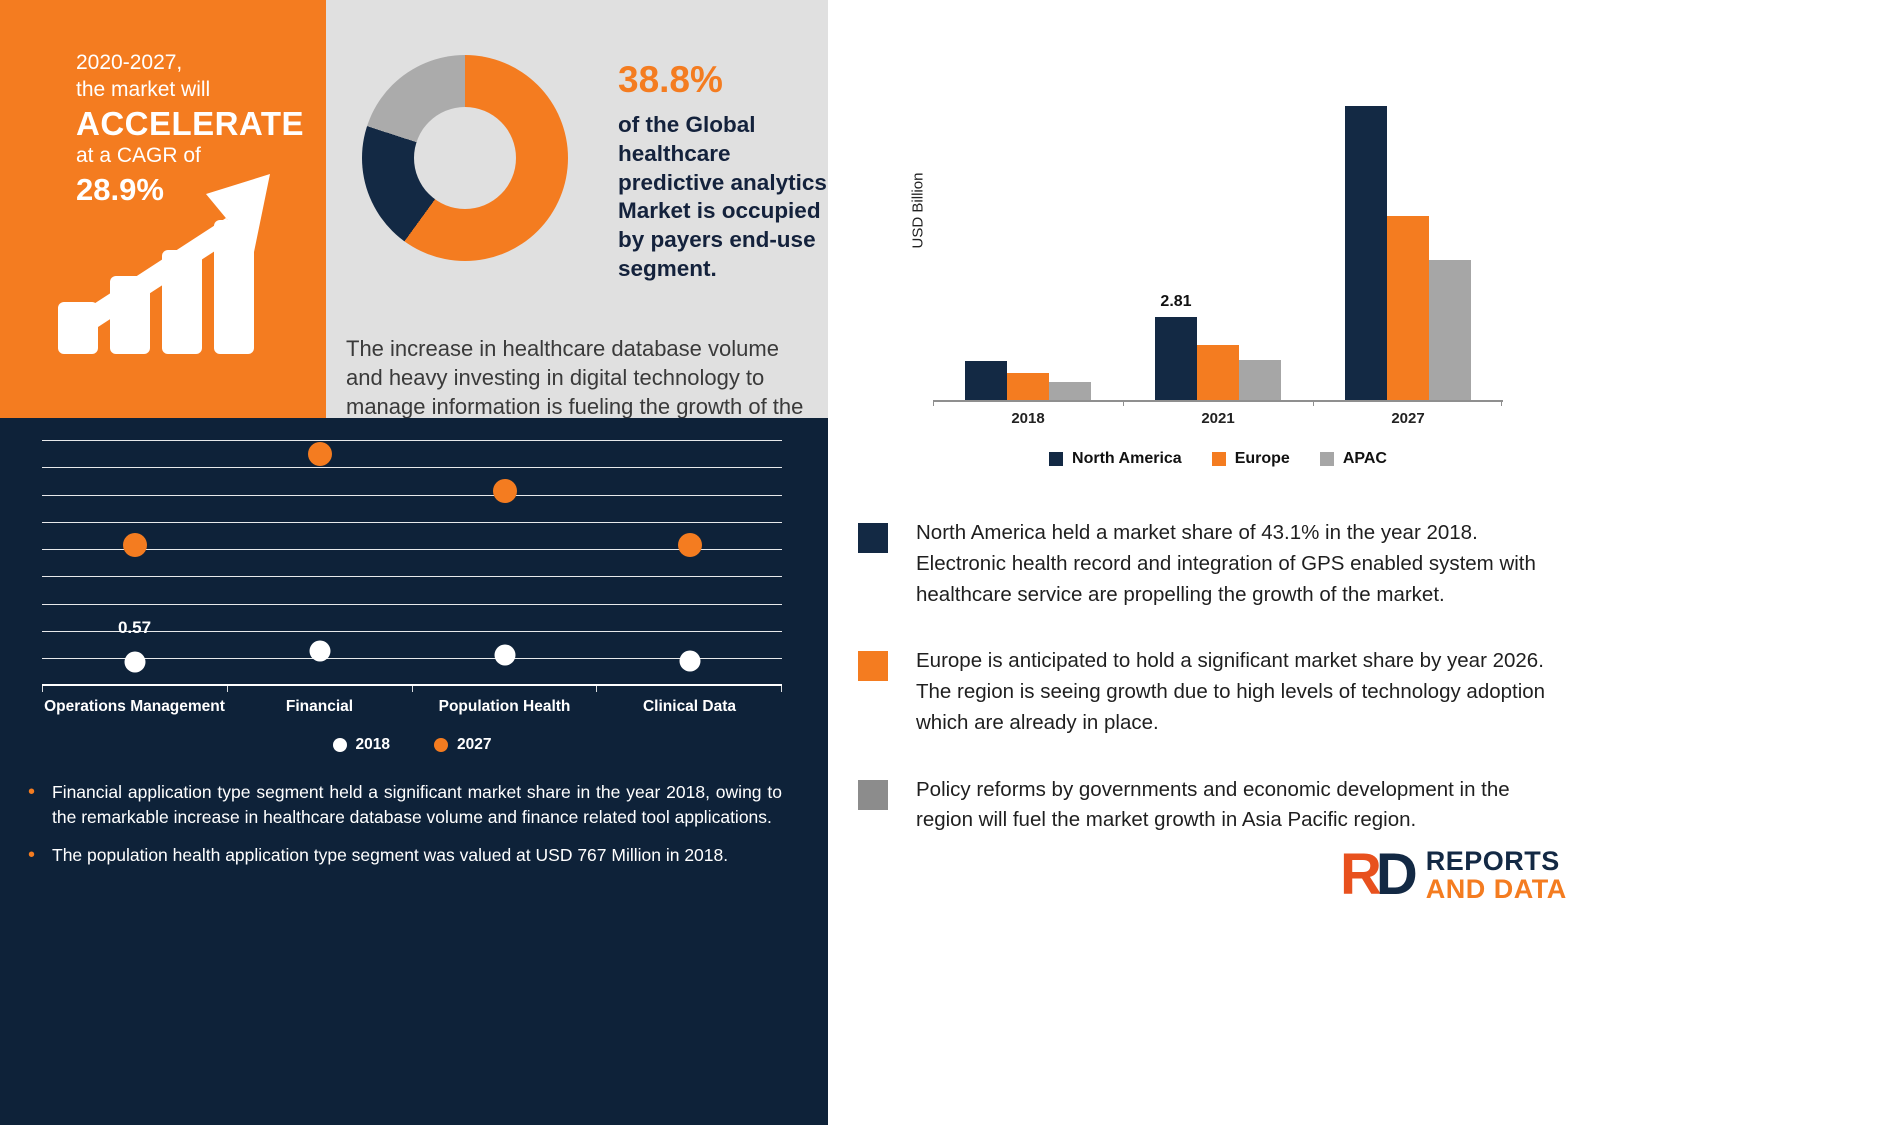 This screenshot has width=1903, height=1125. What do you see at coordinates (120, 190) in the screenshot?
I see `cagr-value: 28.9%` at bounding box center [120, 190].